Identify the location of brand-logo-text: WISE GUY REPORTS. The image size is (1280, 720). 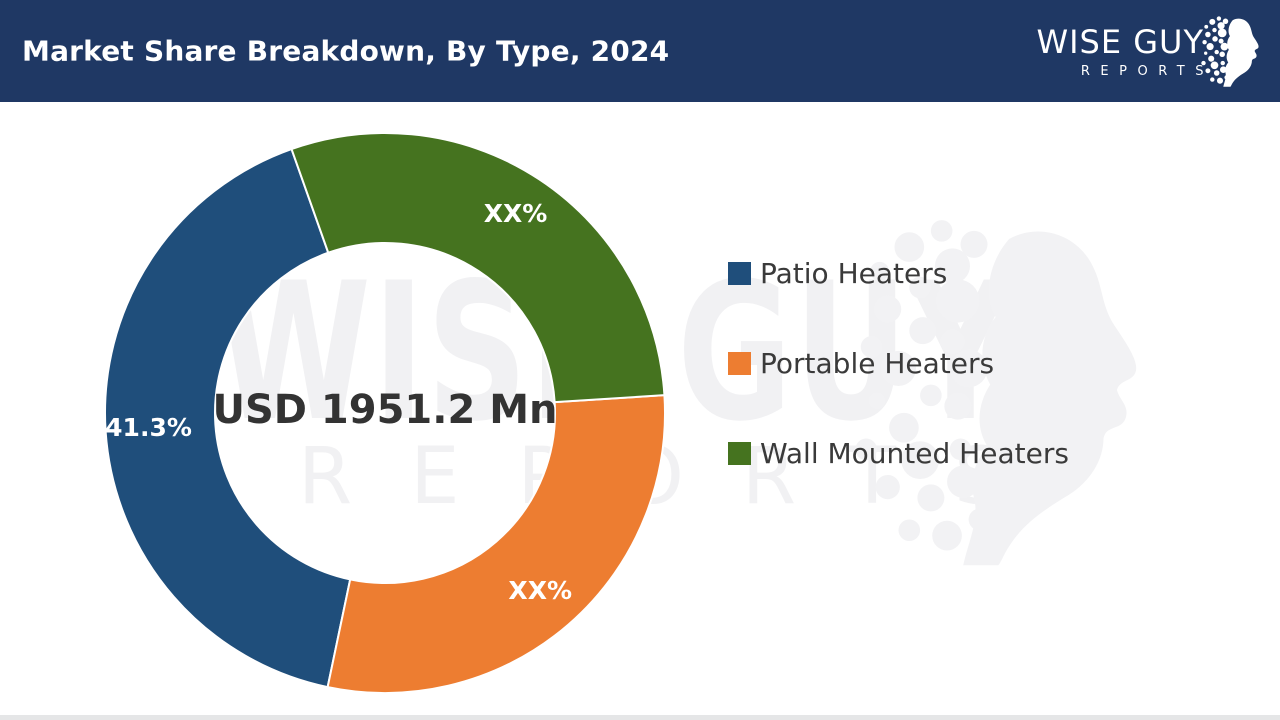
(1120, 51).